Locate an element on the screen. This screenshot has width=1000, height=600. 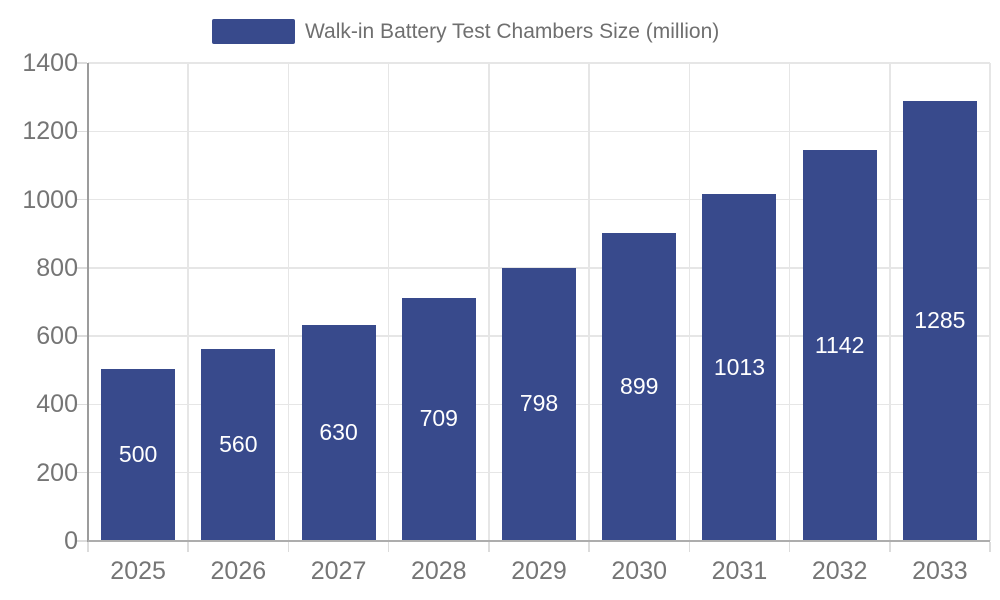
bar-2027: 630 is located at coordinates (338, 432).